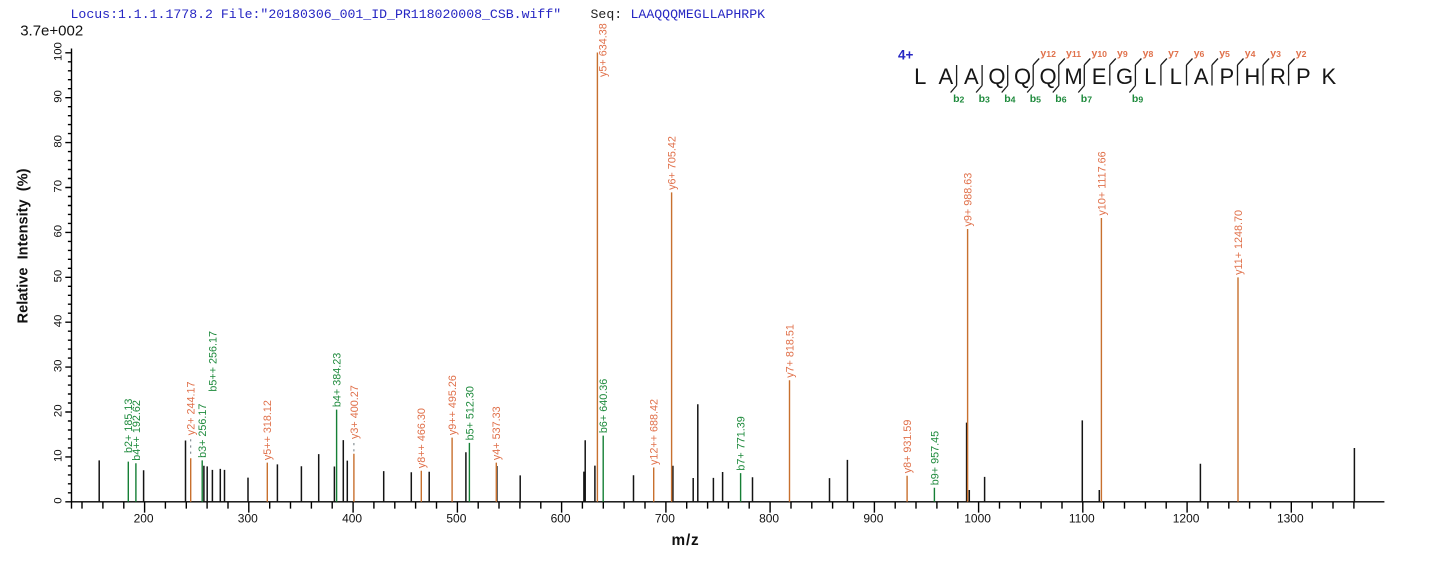 This screenshot has width=1436, height=567. What do you see at coordinates (59, 321) in the screenshot?
I see `svg-text: 40` at bounding box center [59, 321].